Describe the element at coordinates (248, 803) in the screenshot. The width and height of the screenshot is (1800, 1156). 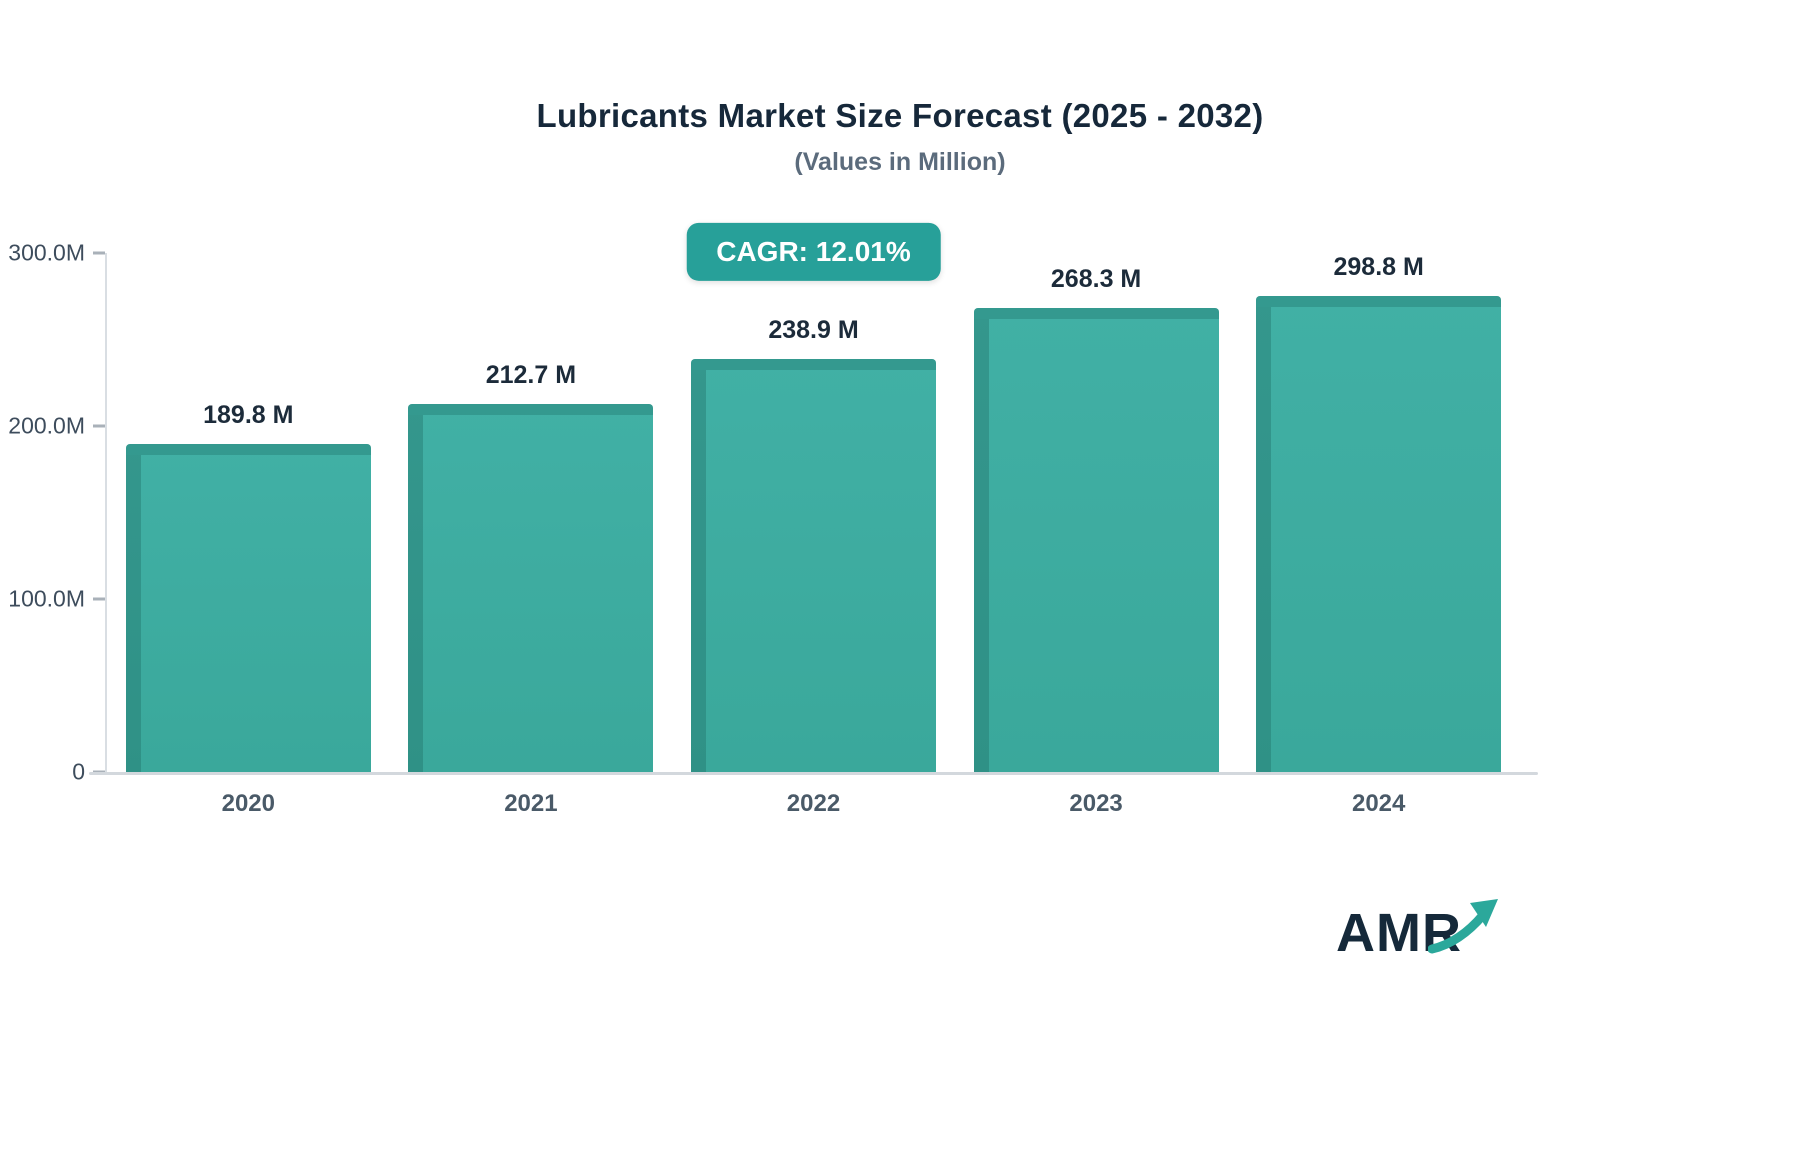
I see `x-axis-label: 2020` at that location.